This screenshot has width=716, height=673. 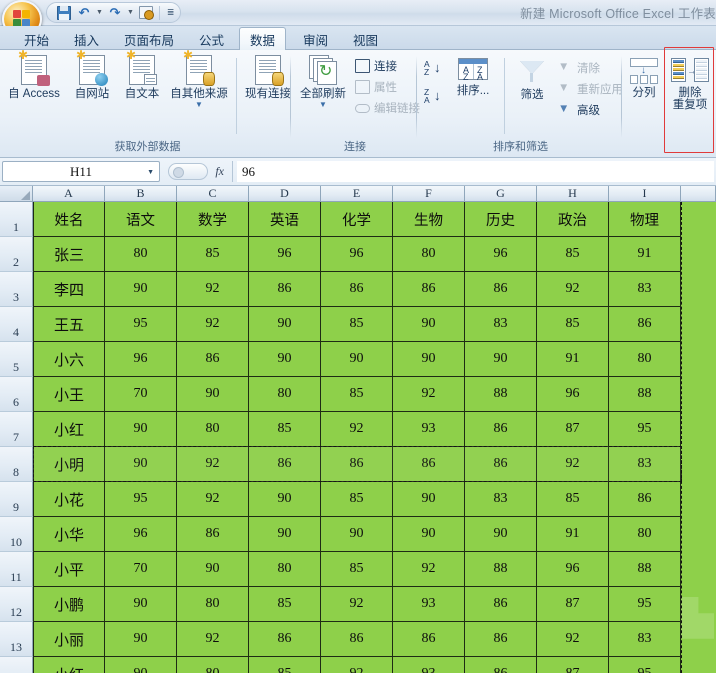 What do you see at coordinates (366, 40) in the screenshot?
I see `tab-view: 视图` at bounding box center [366, 40].